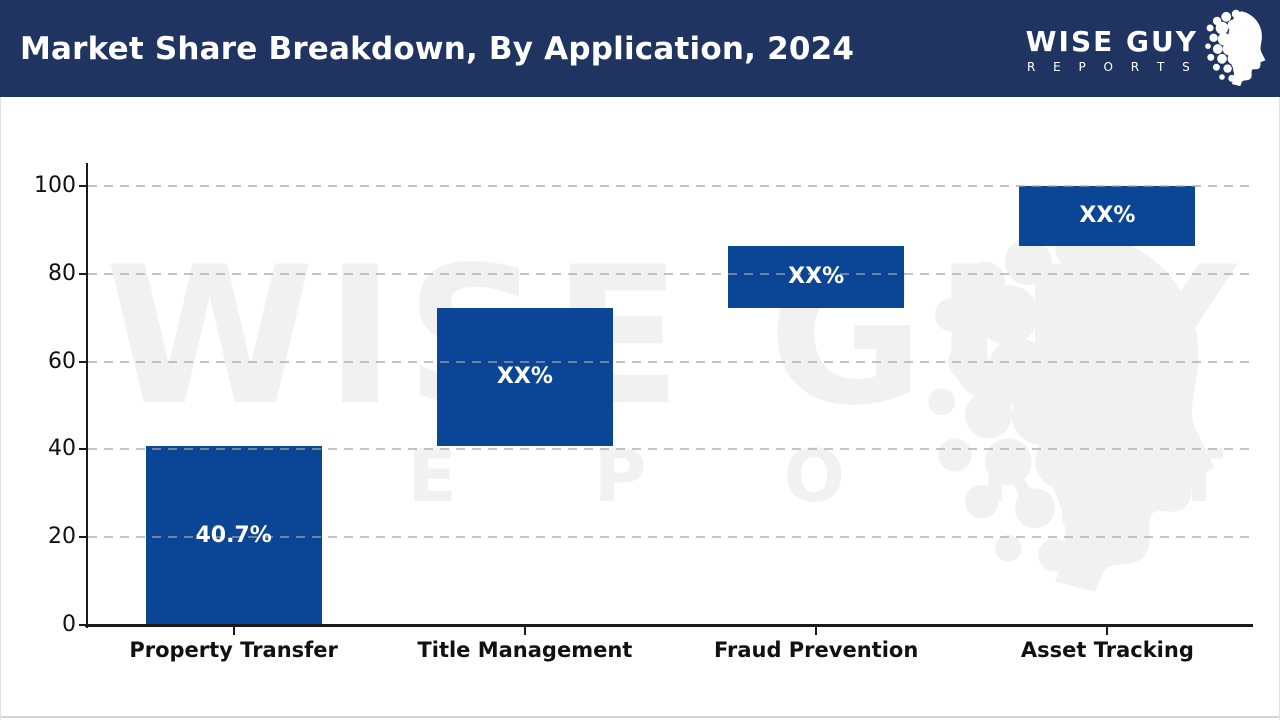 The image size is (1280, 720). I want to click on bottom-rule, so click(640, 717).